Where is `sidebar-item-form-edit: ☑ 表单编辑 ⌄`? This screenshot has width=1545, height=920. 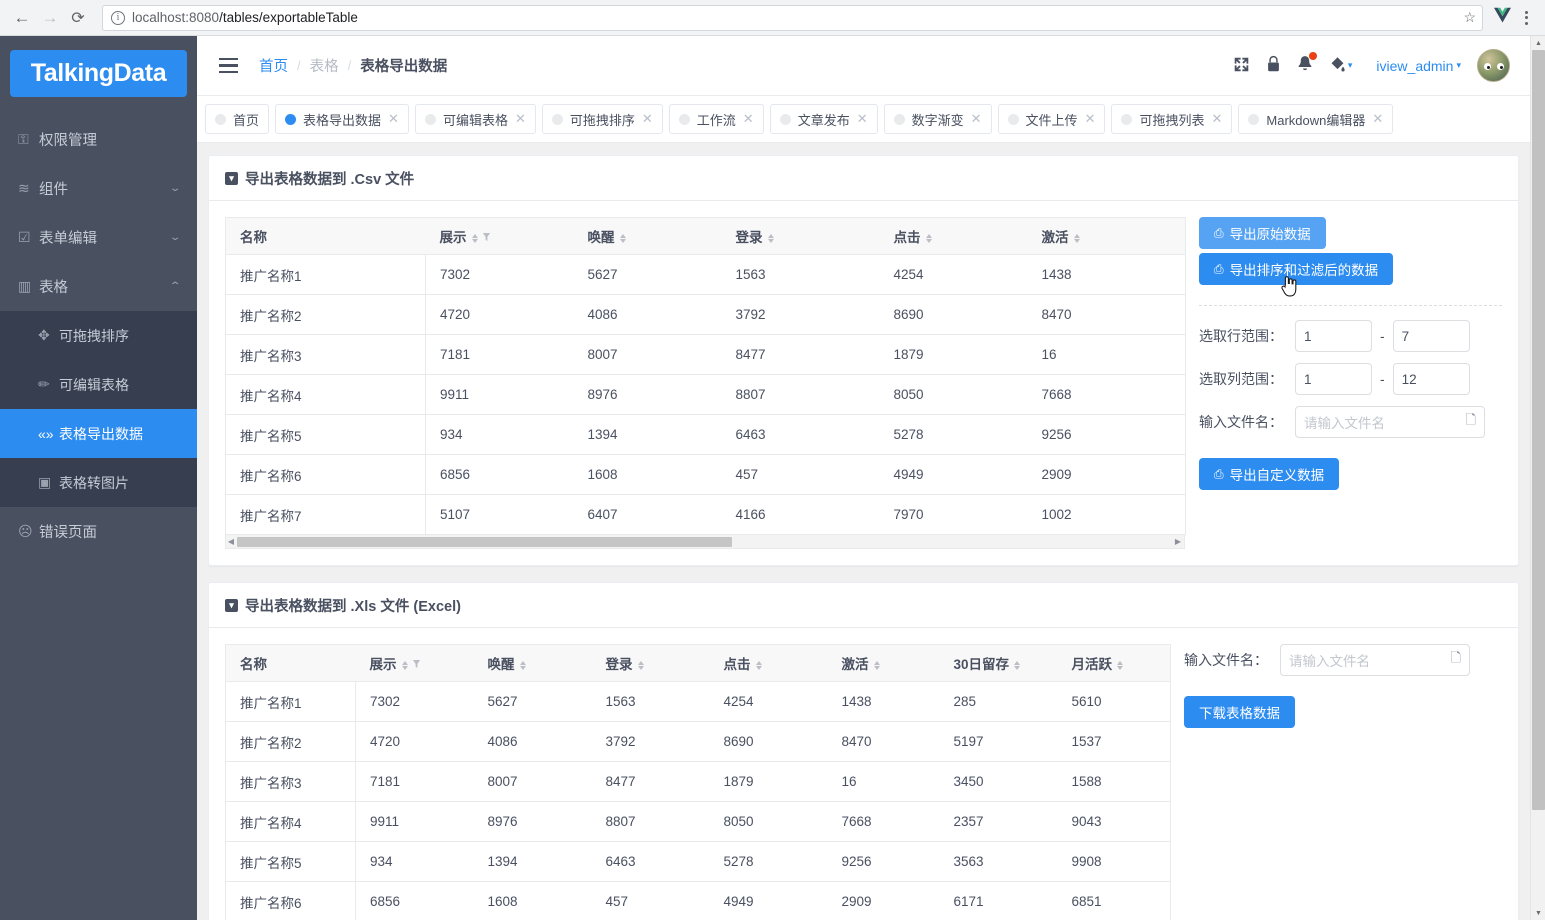 sidebar-item-form-edit: ☑ 表单编辑 ⌄ is located at coordinates (98, 237).